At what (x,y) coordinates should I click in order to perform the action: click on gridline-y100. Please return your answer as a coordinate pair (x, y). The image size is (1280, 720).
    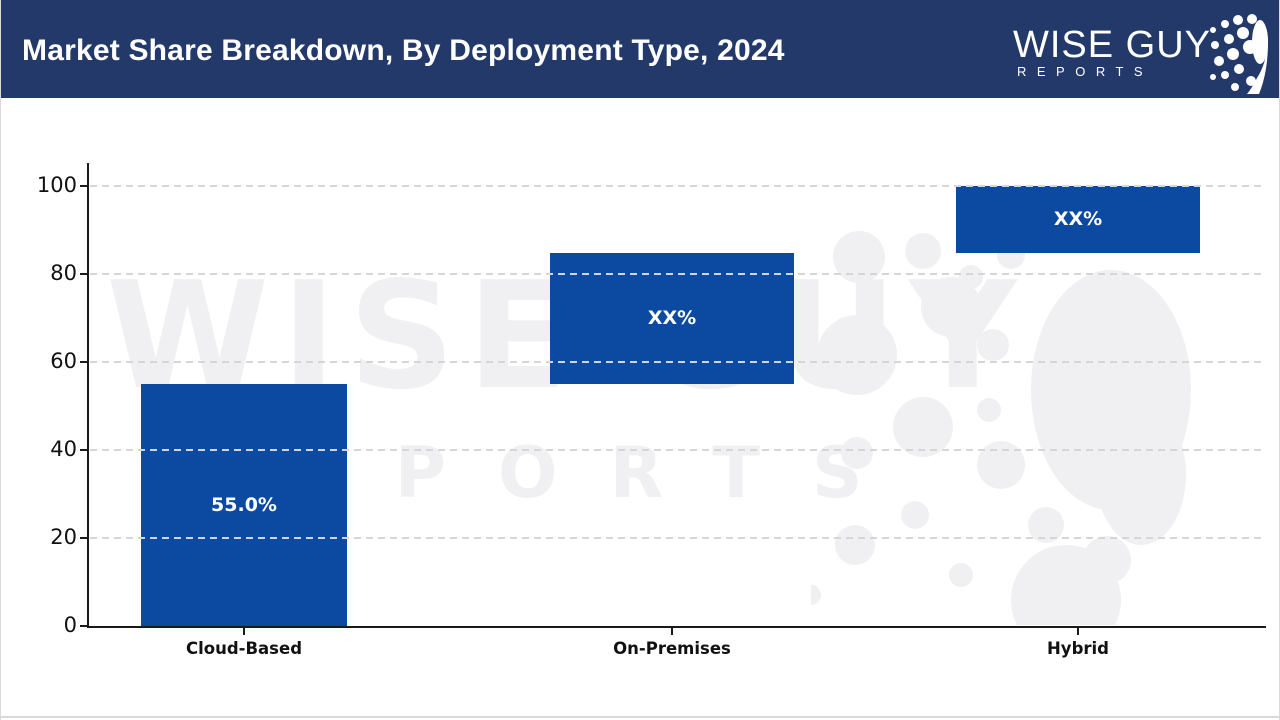
    Looking at the image, I should click on (677, 186).